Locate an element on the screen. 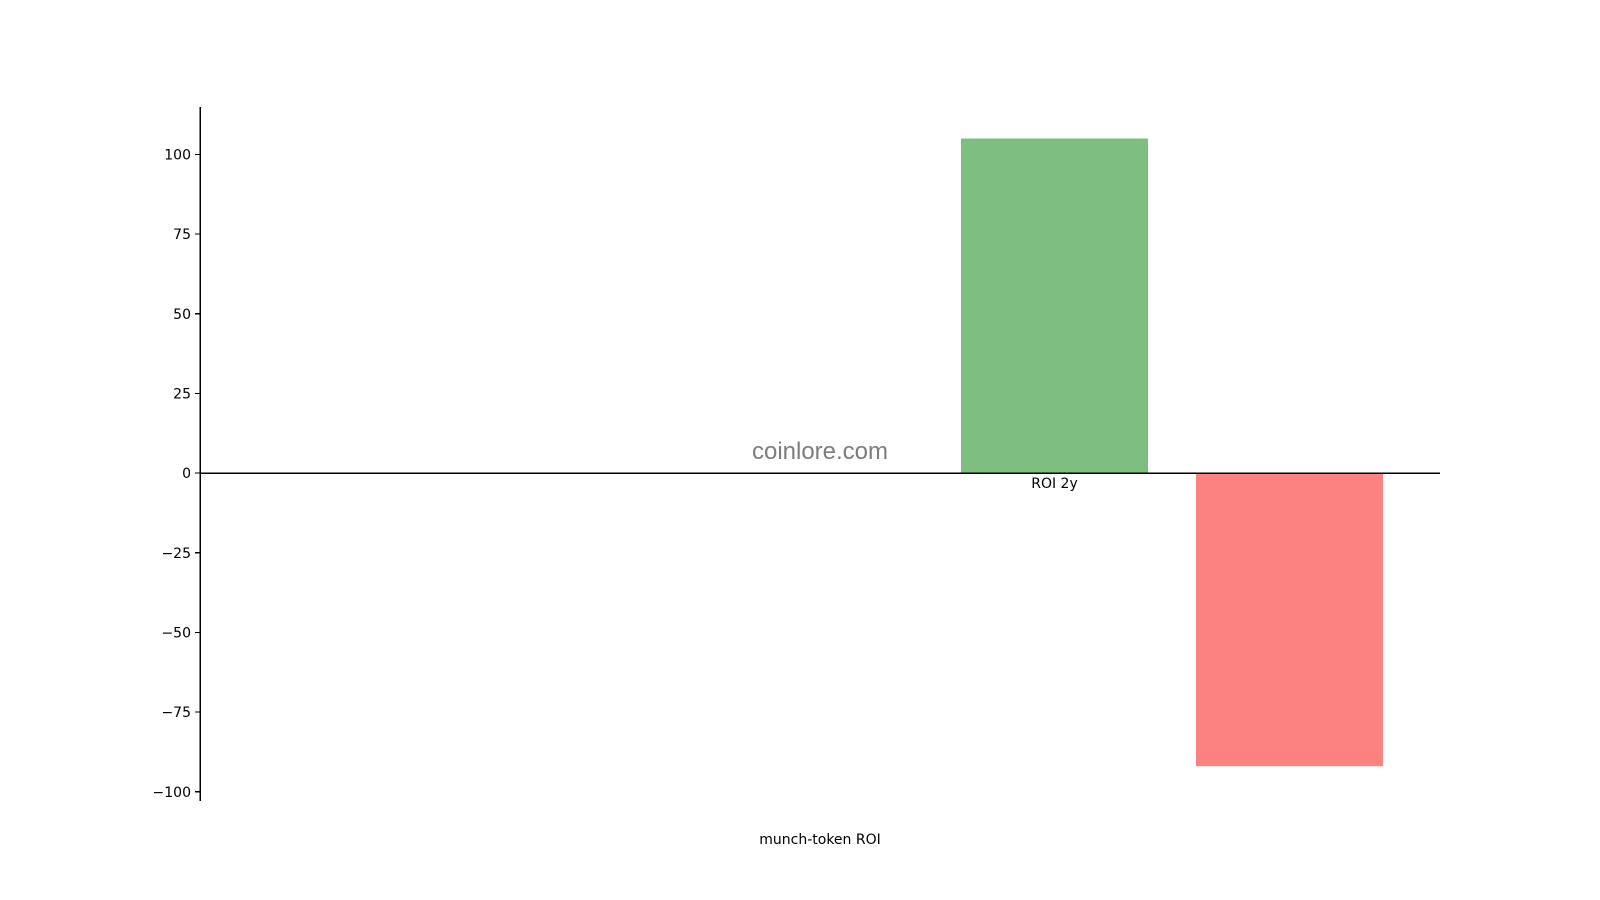 The image size is (1600, 900). y-tick-label: −25 is located at coordinates (176, 554).